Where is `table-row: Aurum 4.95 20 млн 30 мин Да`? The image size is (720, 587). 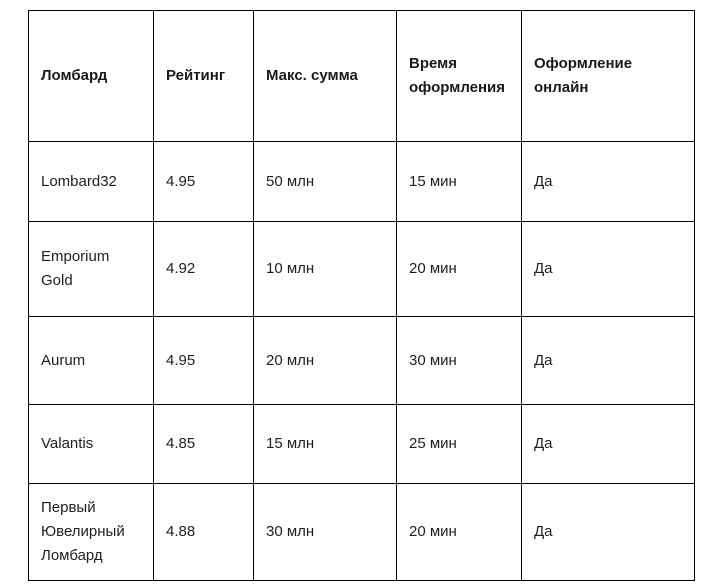
table-row: Aurum 4.95 20 млн 30 мин Да is located at coordinates (361, 360).